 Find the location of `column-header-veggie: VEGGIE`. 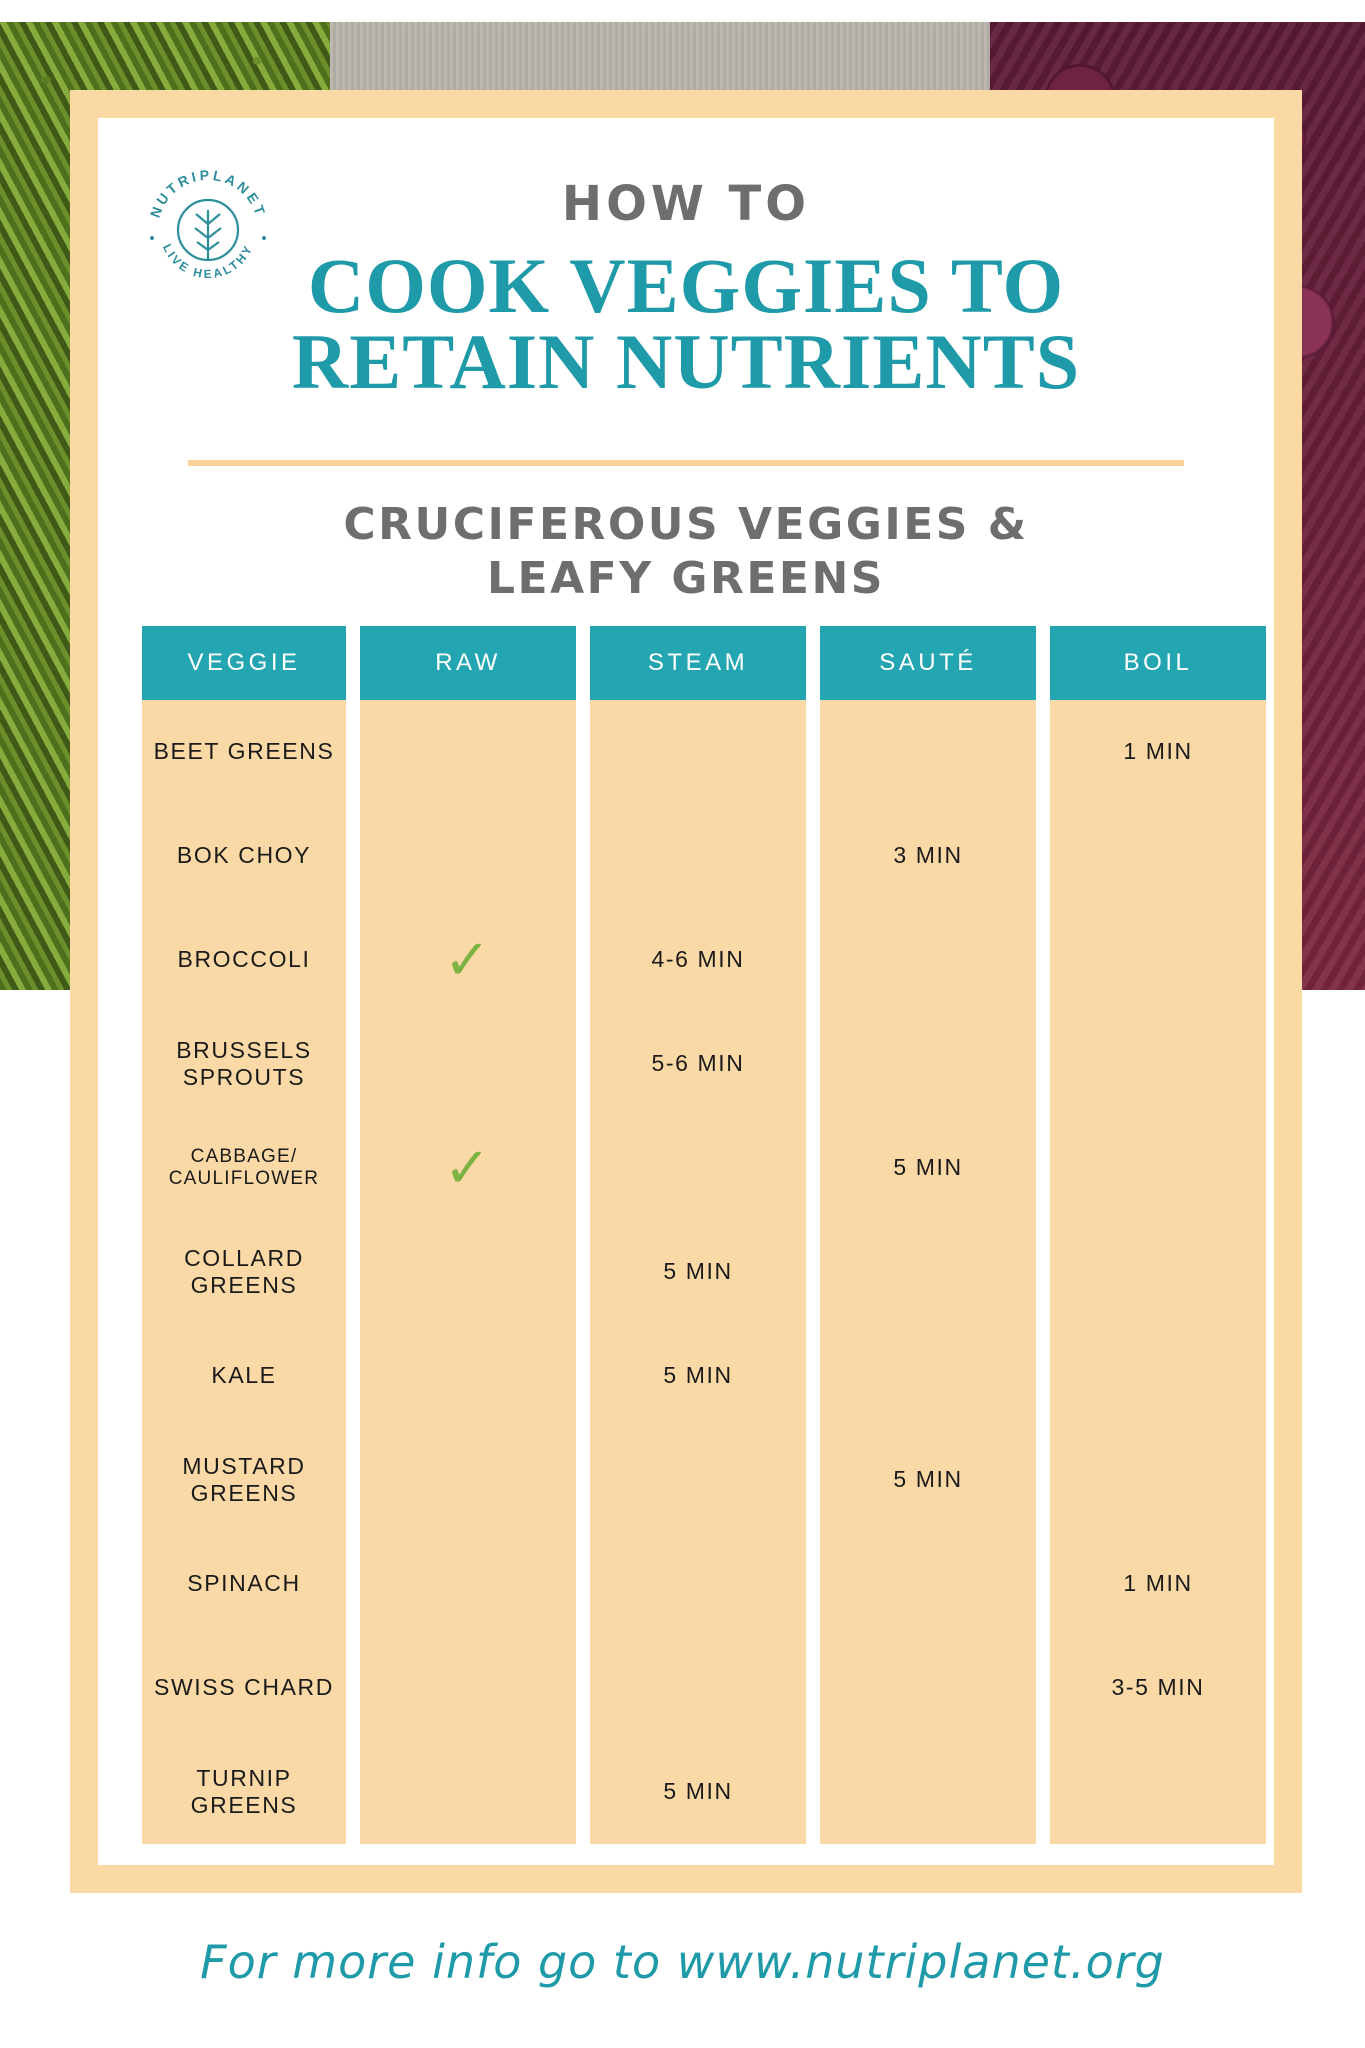

column-header-veggie: VEGGIE is located at coordinates (244, 663).